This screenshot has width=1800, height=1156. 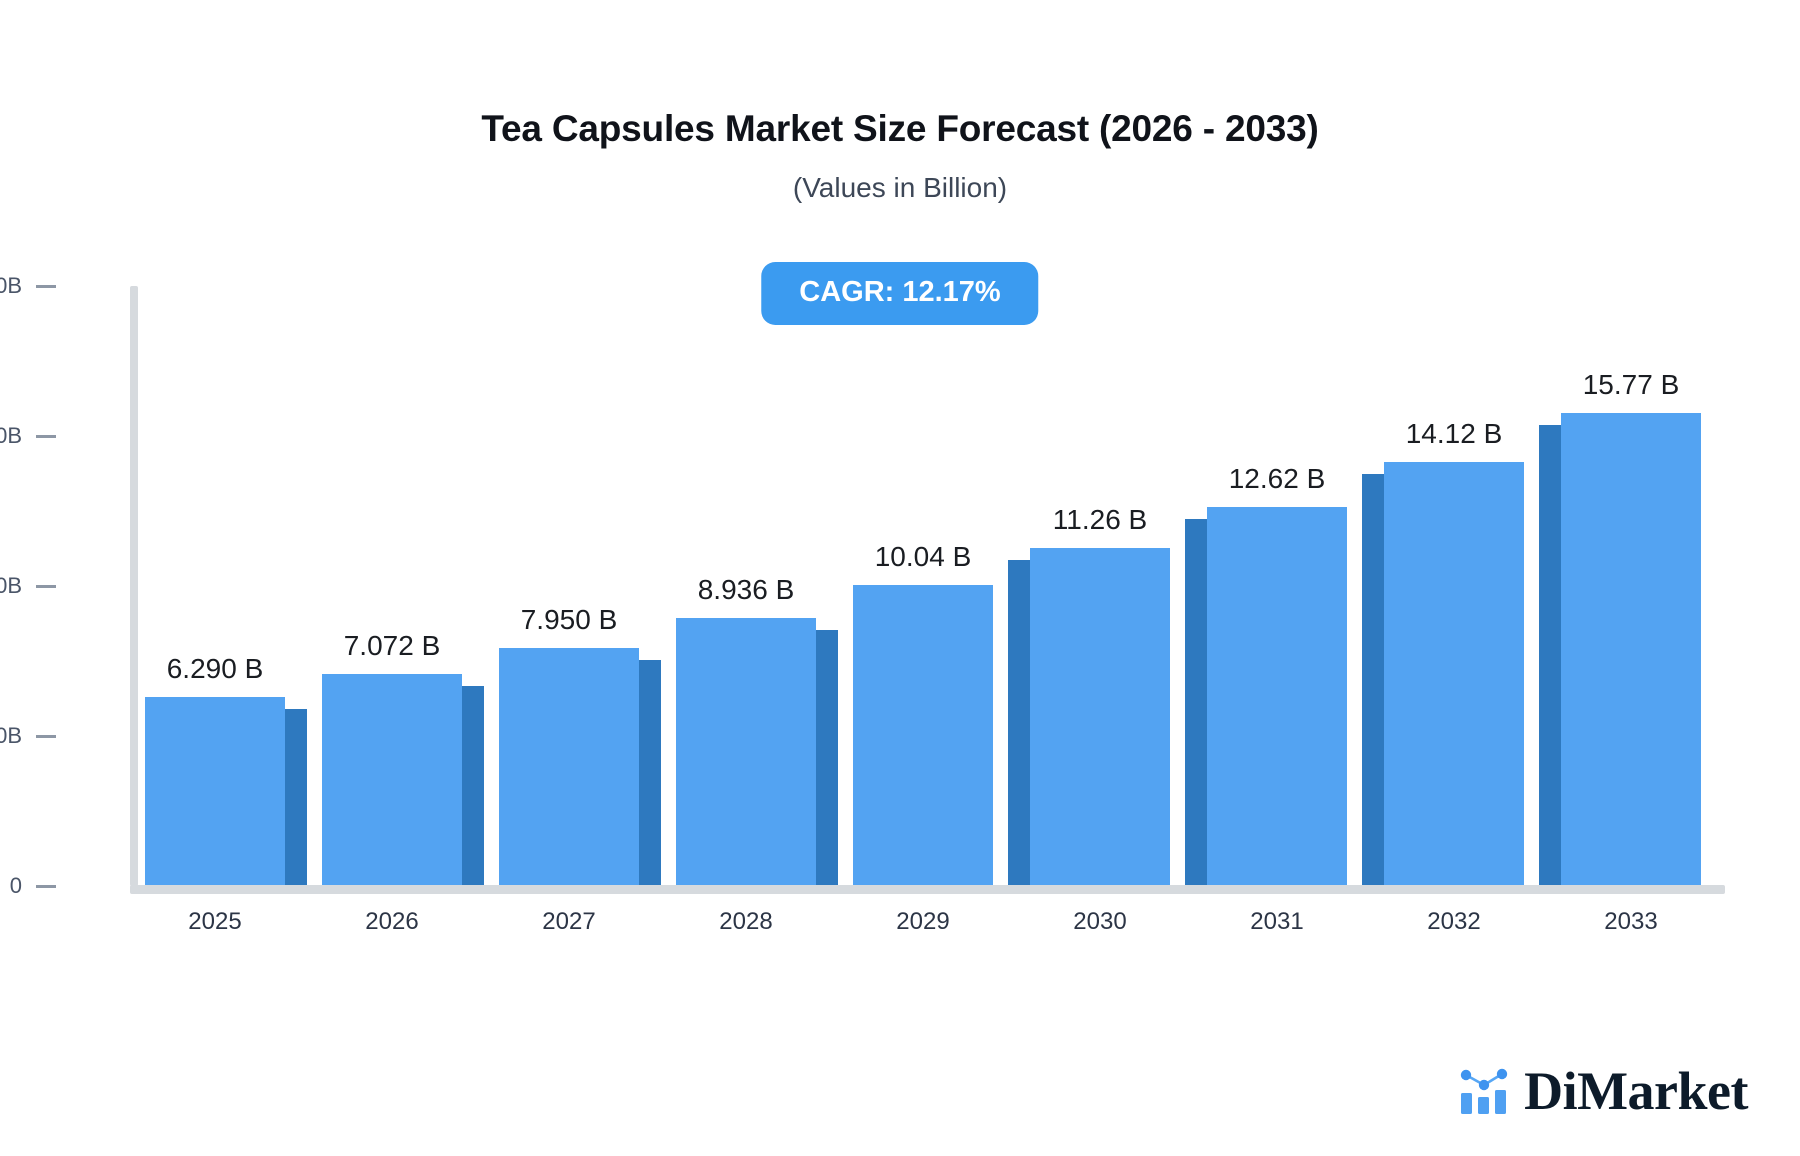 I want to click on chart-subtitle: (Values in Billion), so click(x=900, y=187).